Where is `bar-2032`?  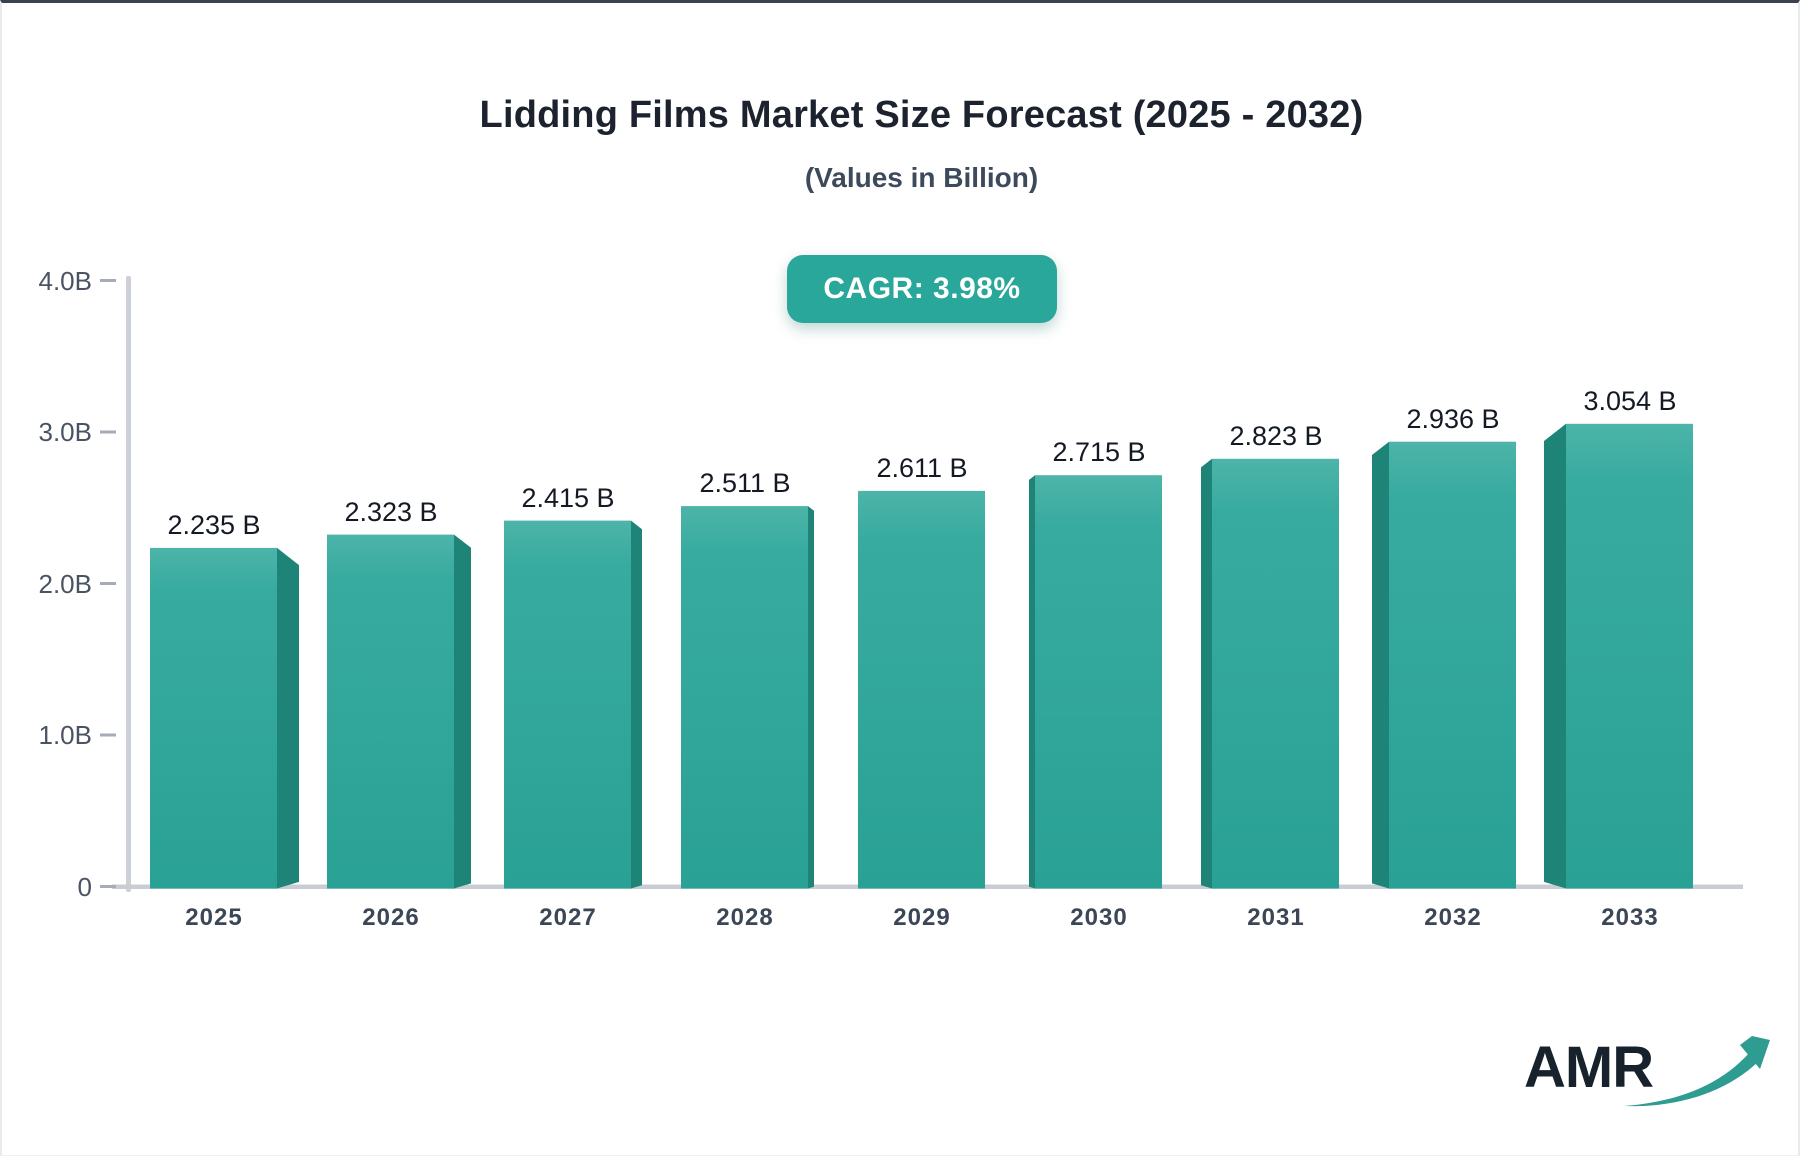 bar-2032 is located at coordinates (1452, 665).